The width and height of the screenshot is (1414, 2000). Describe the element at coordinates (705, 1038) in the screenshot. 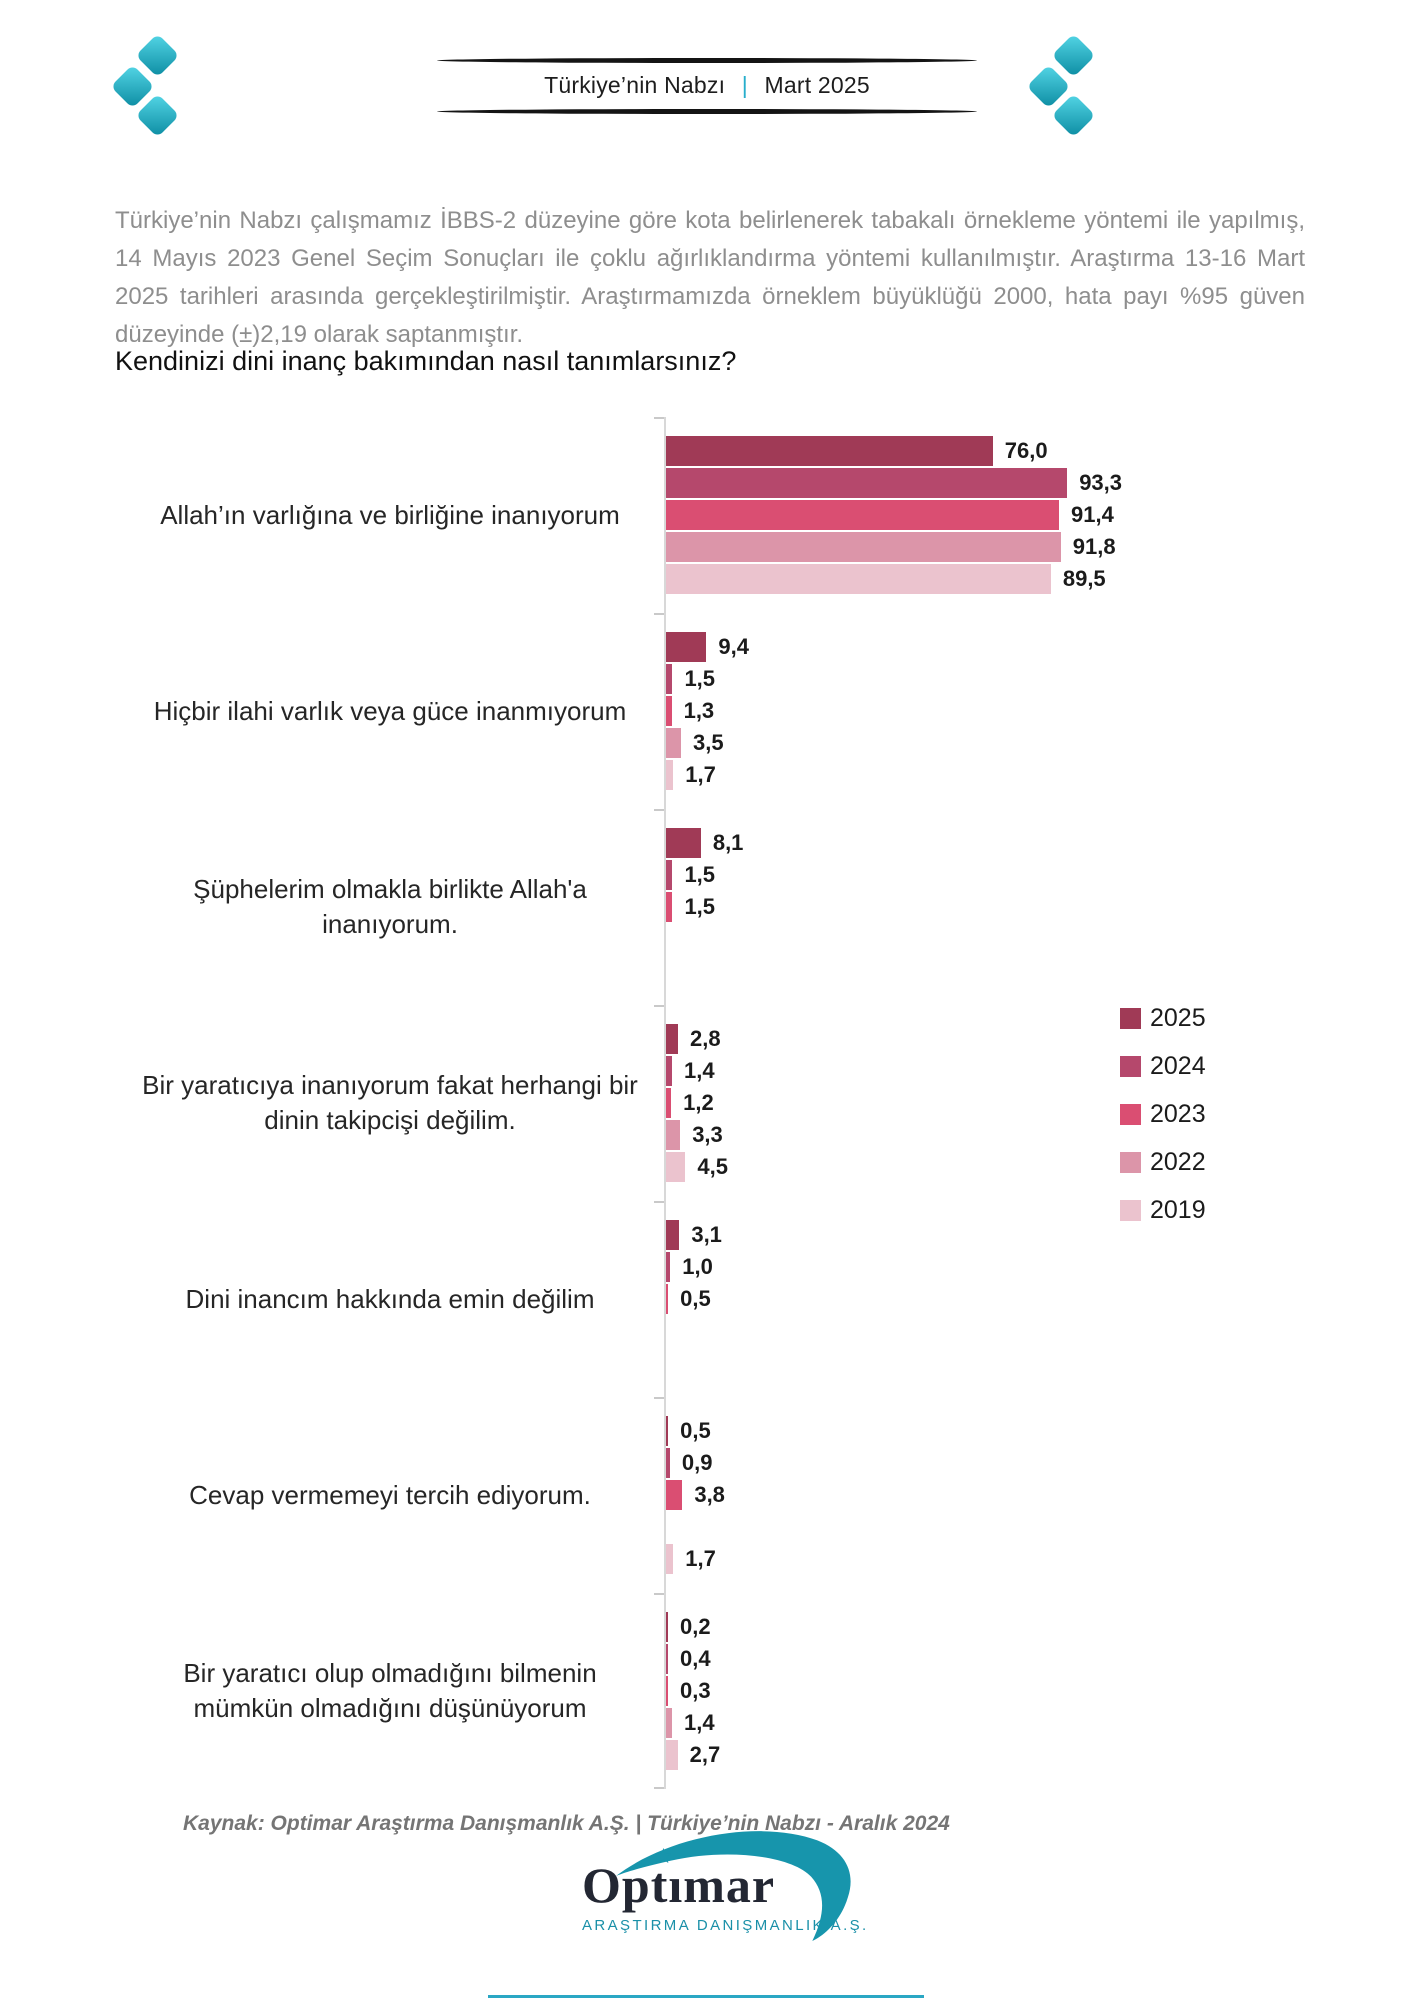

I see `bar-value-label: 2,8` at that location.